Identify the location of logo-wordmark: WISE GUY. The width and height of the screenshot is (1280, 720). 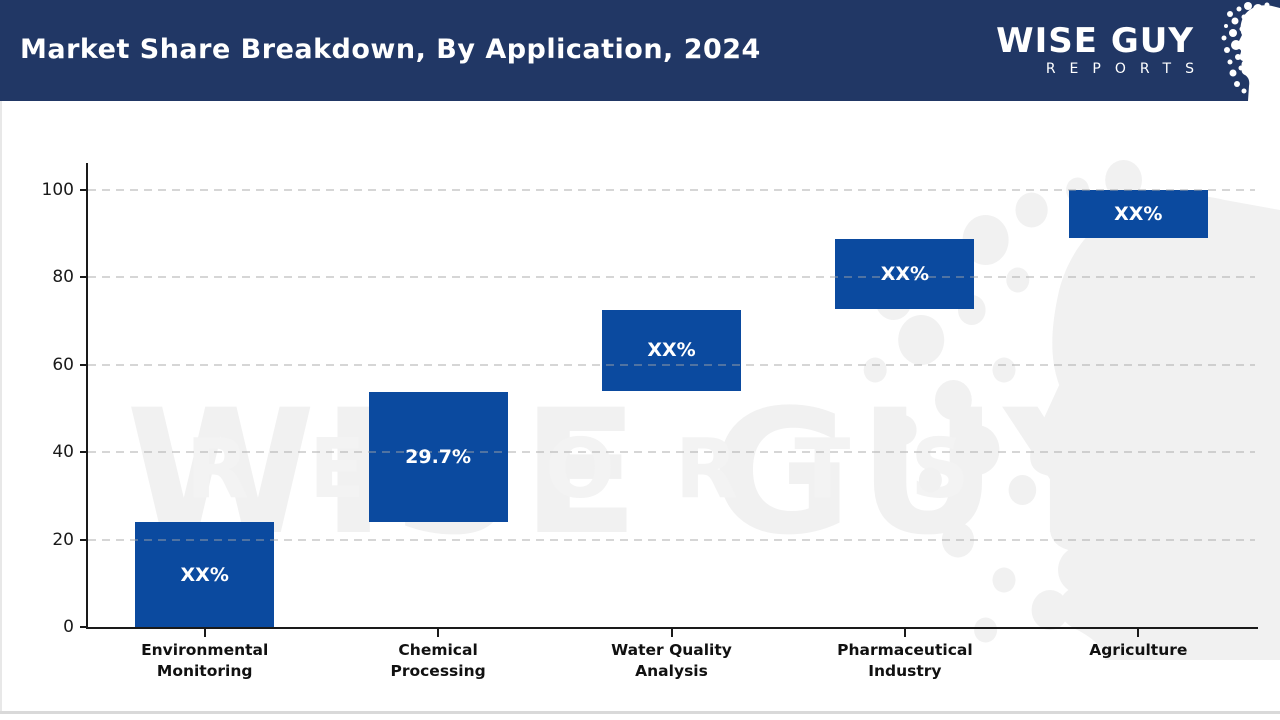
(1095, 41).